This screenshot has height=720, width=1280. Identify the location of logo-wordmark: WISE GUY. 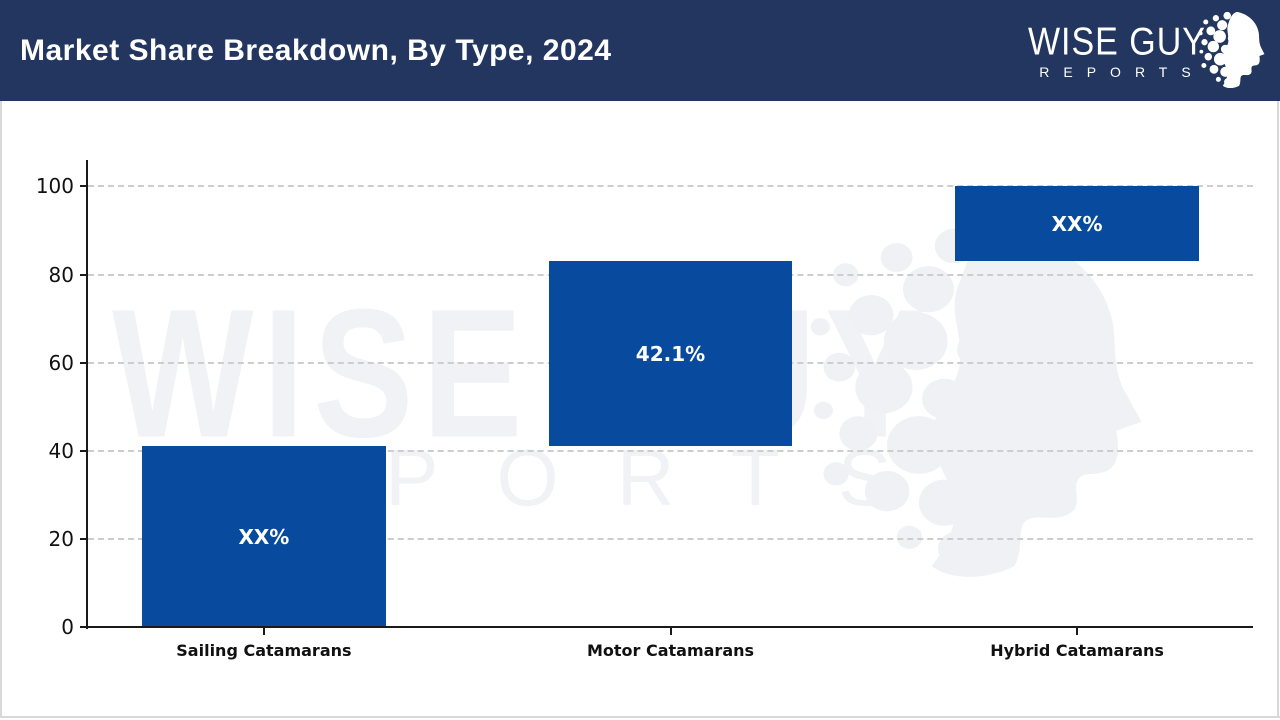
(1116, 42).